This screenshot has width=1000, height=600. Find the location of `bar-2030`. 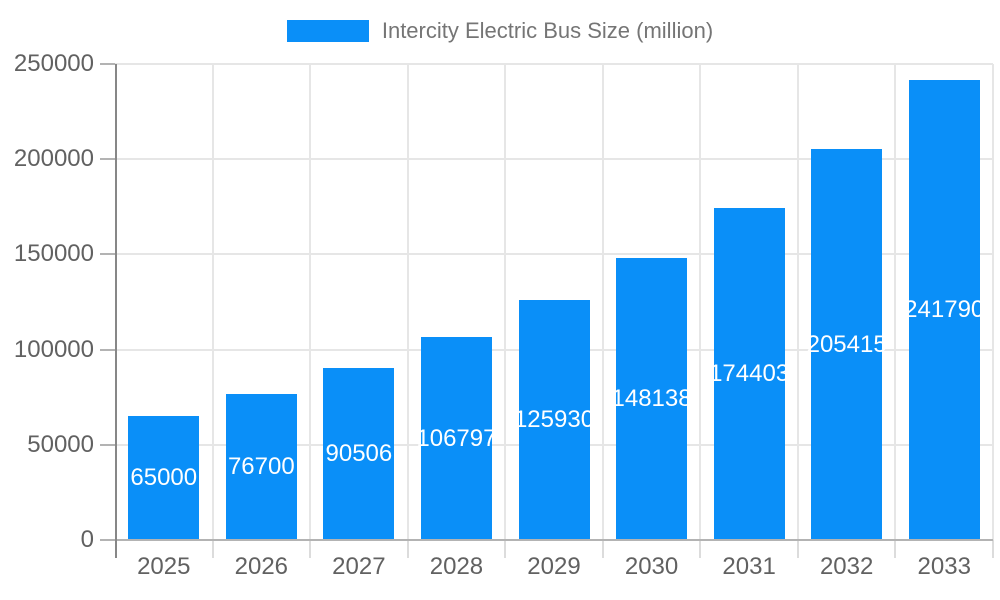

bar-2030 is located at coordinates (652, 399).